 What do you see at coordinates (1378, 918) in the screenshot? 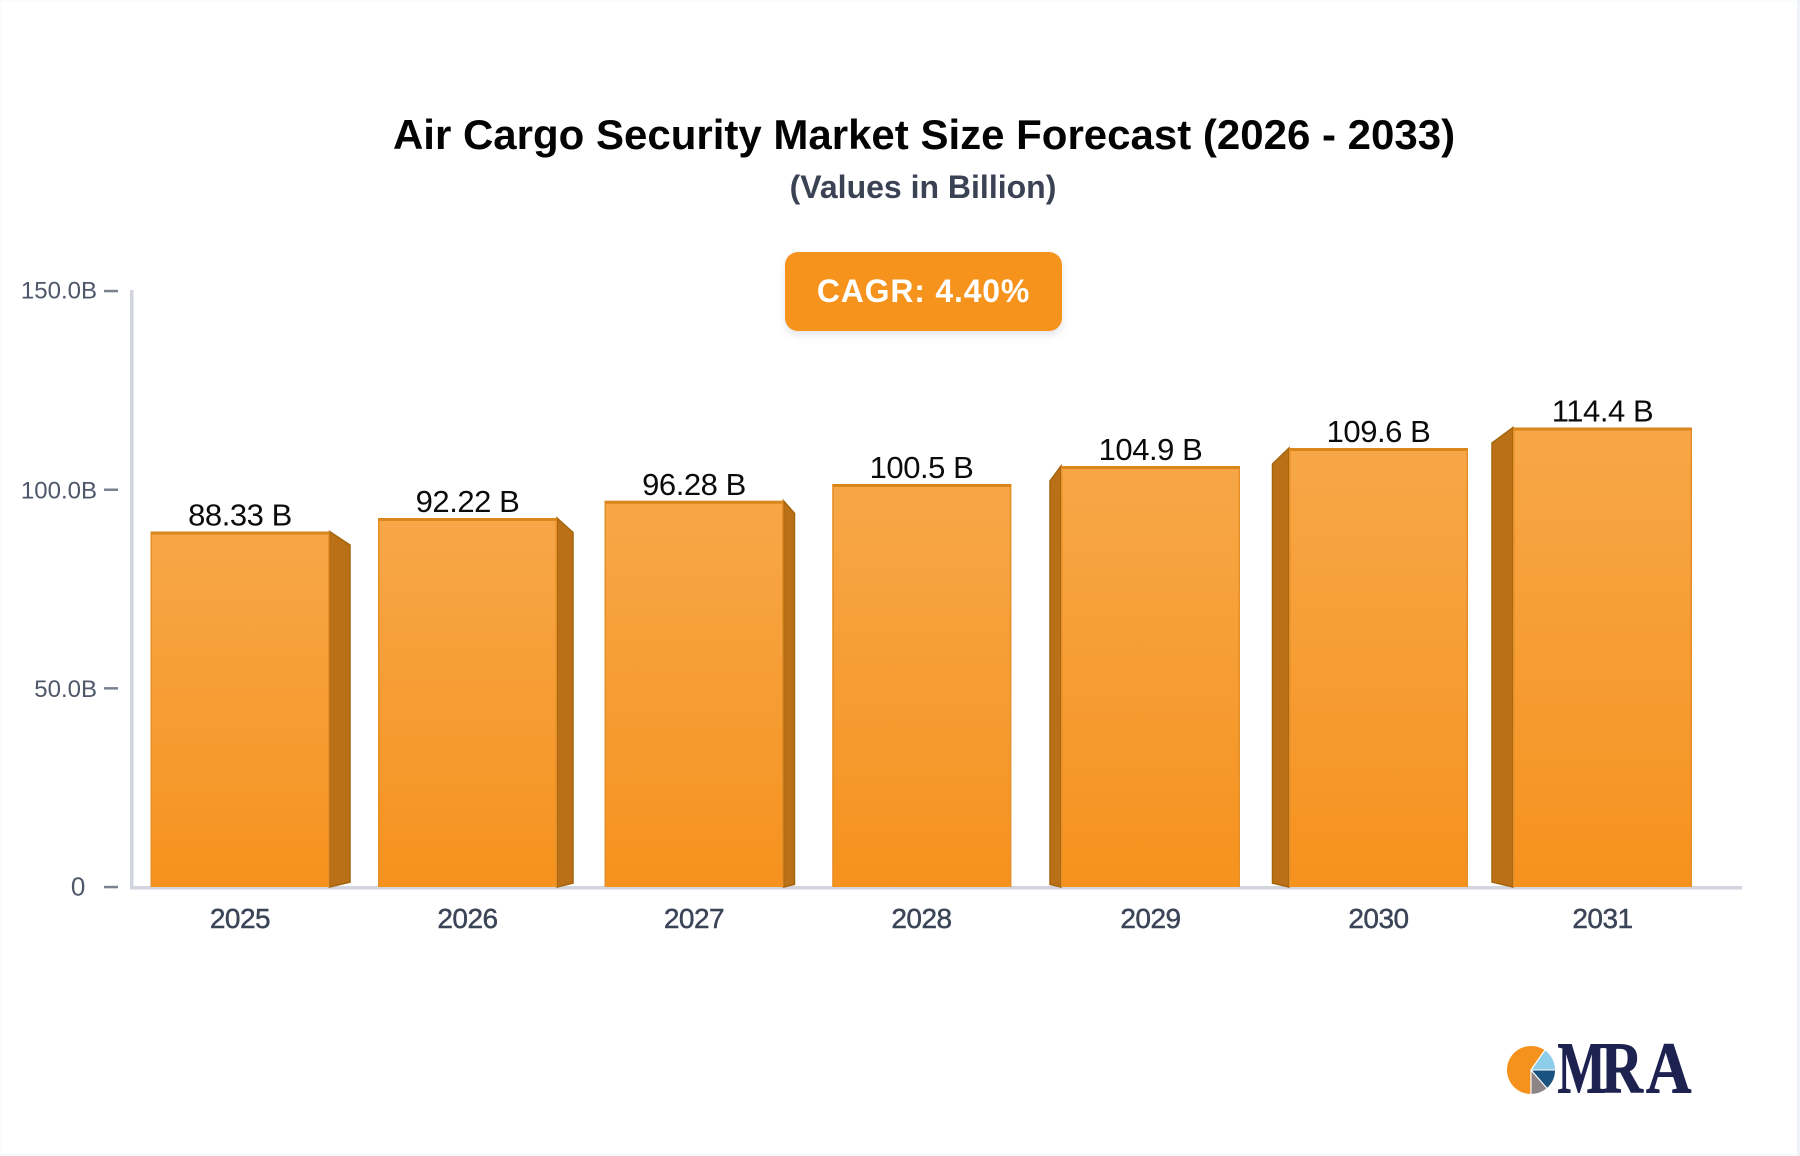
I see `svg-text: 2030` at bounding box center [1378, 918].